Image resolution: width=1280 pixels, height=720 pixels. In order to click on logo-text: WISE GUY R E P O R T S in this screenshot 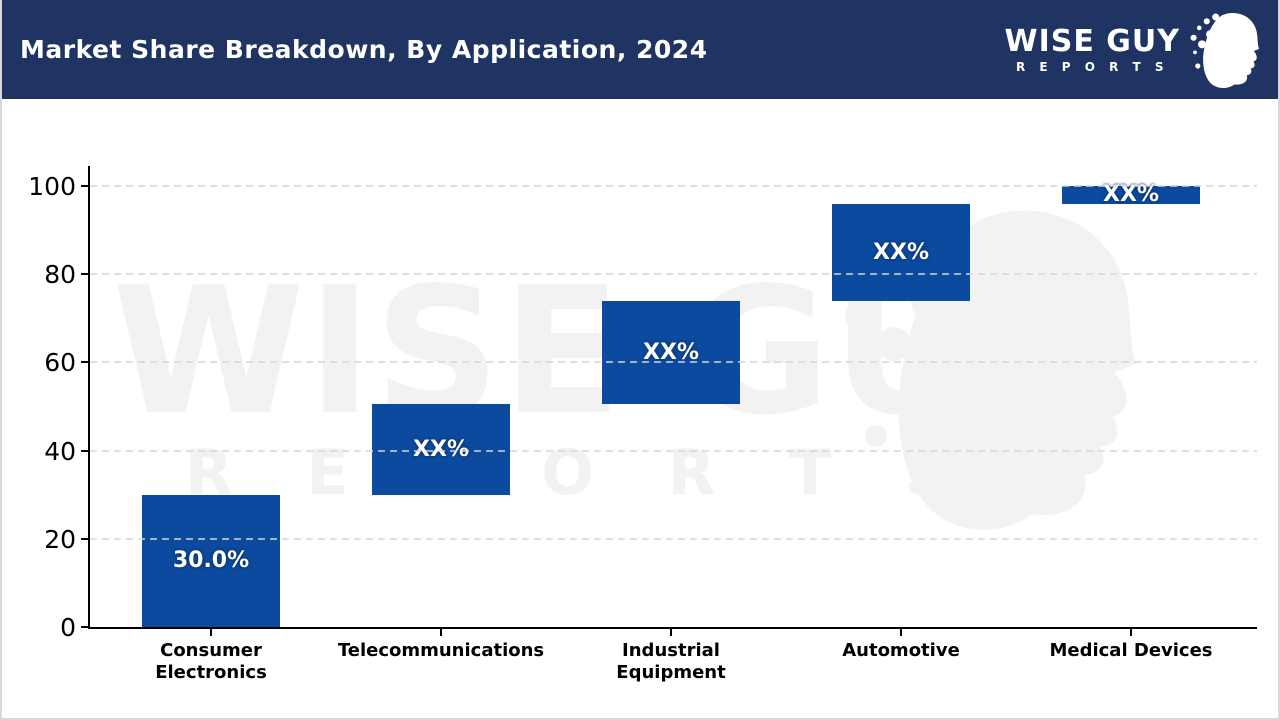, I will do `click(1092, 49)`.